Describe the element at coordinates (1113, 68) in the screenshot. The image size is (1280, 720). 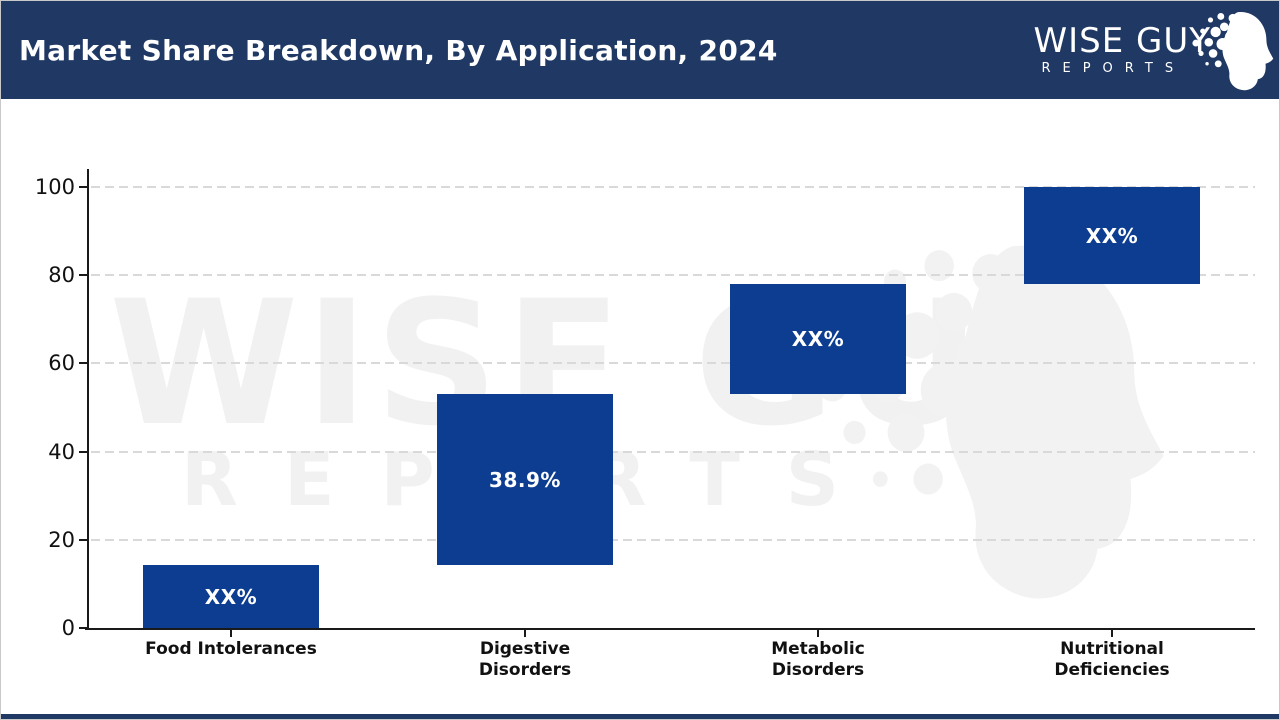
I see `logo-wordmark-line2: REPORTS` at that location.